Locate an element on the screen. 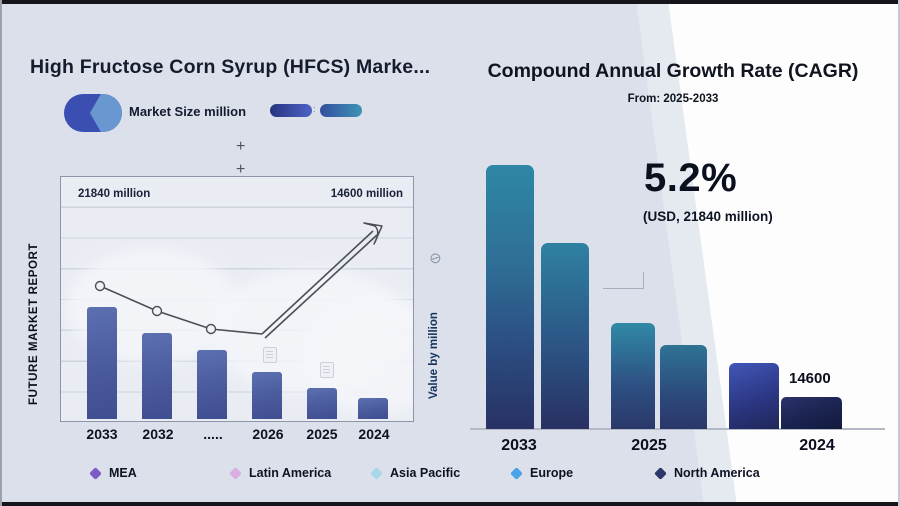 This screenshot has width=900, height=506. brand-logo-hexagon-icon is located at coordinates (106, 113).